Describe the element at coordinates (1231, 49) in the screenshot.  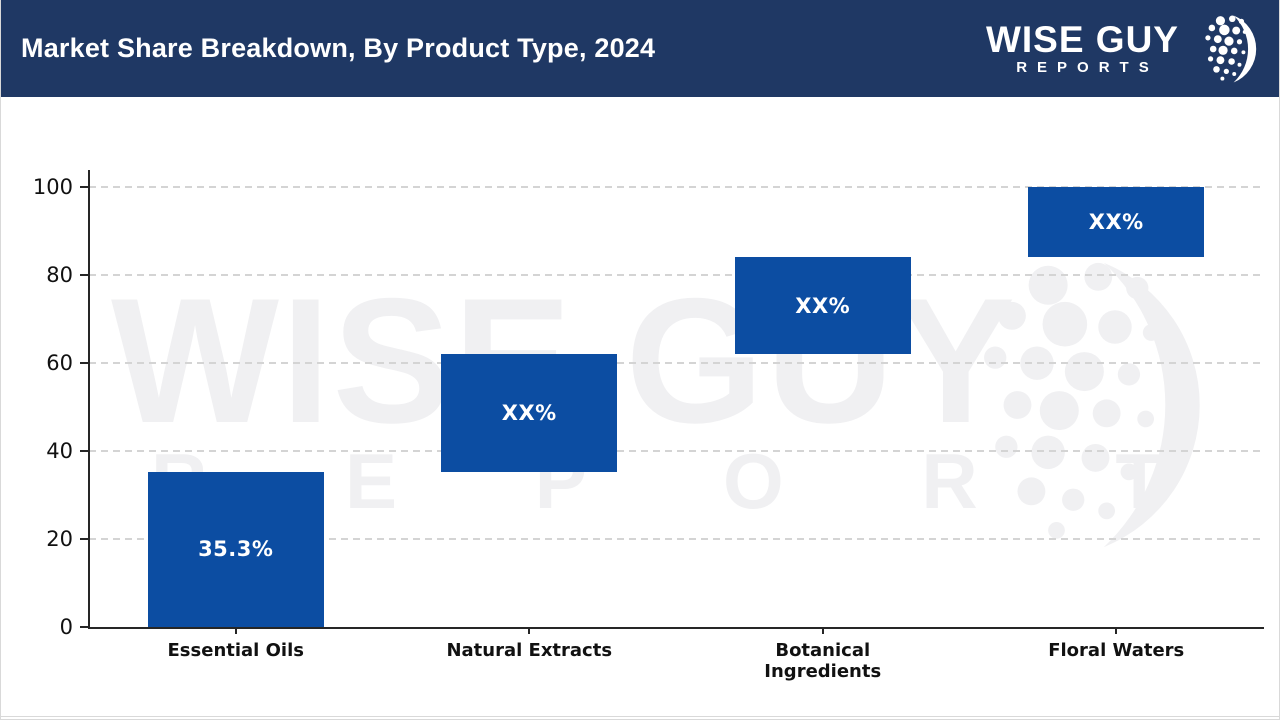
I see `brand-head-dots-icon` at that location.